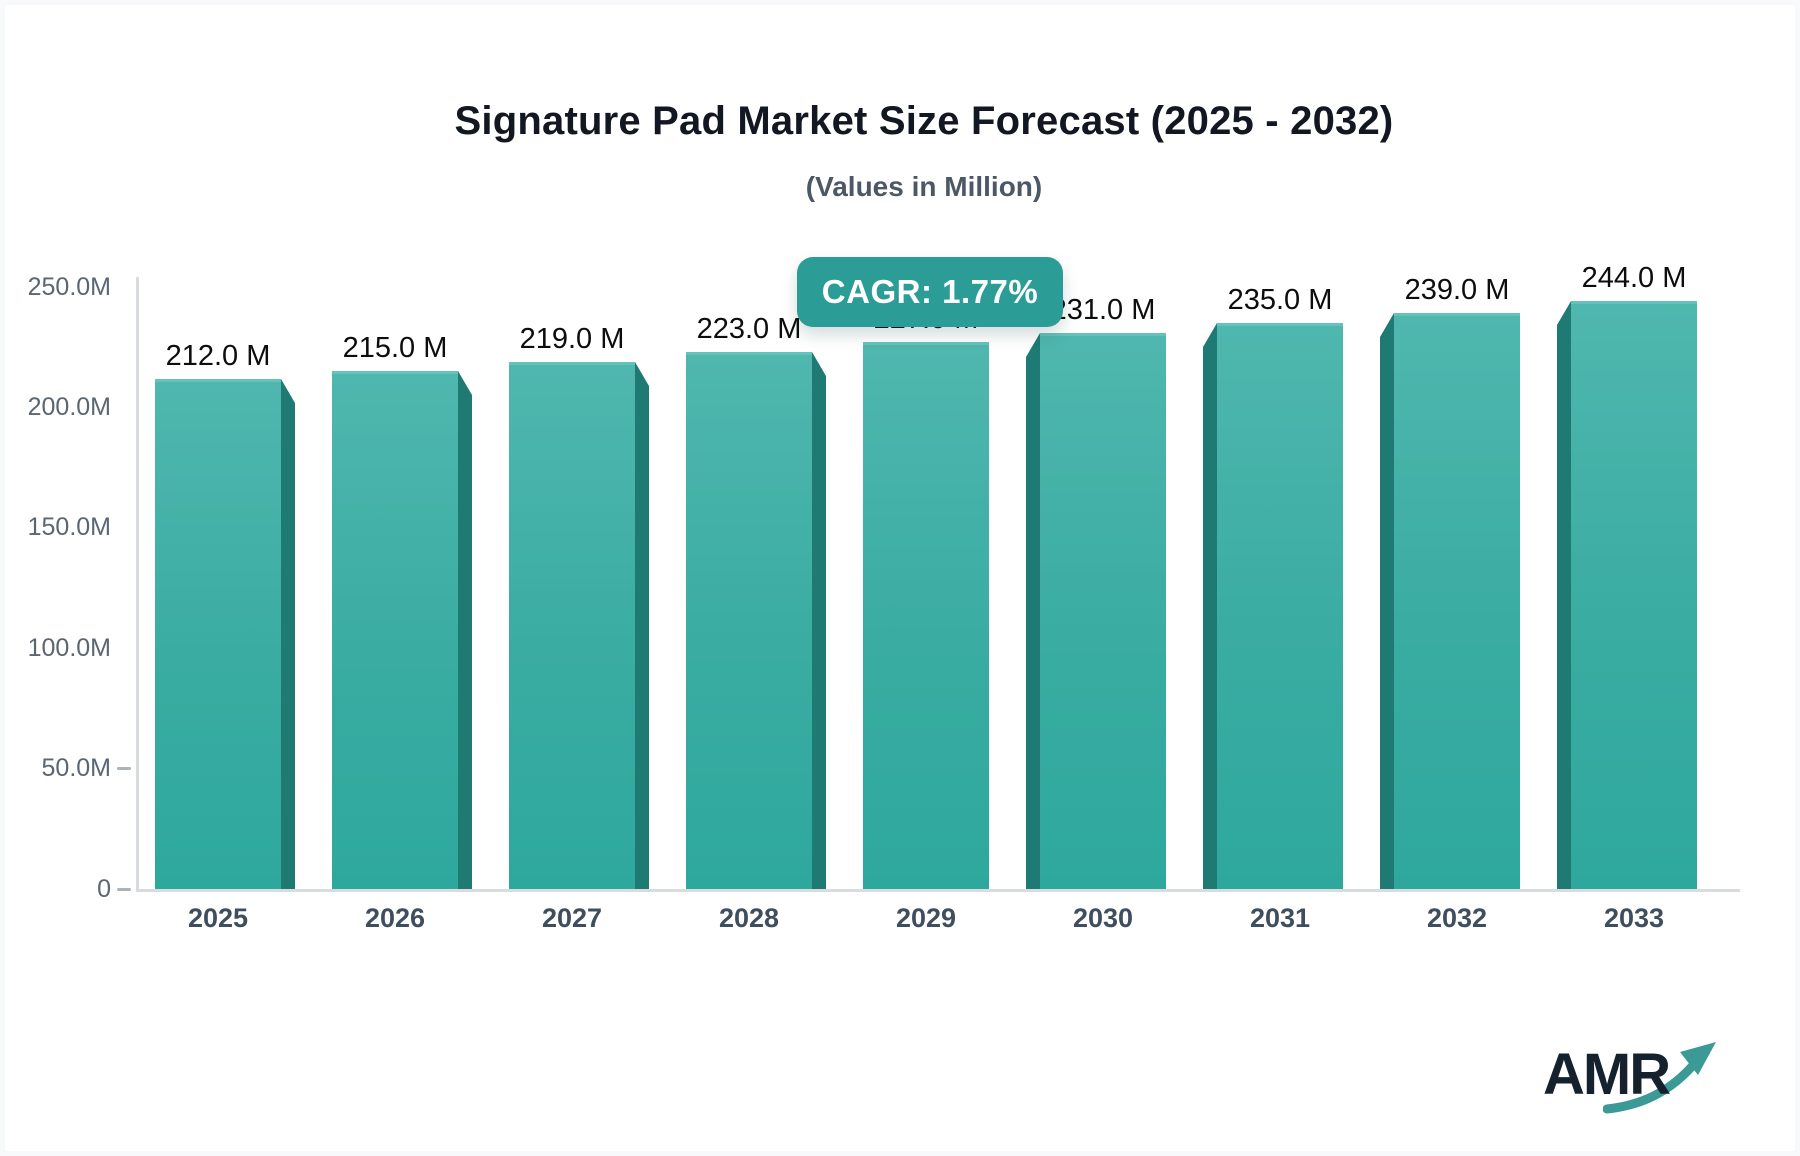  I want to click on y-axis-tick: 250.0M, so click(70, 287).